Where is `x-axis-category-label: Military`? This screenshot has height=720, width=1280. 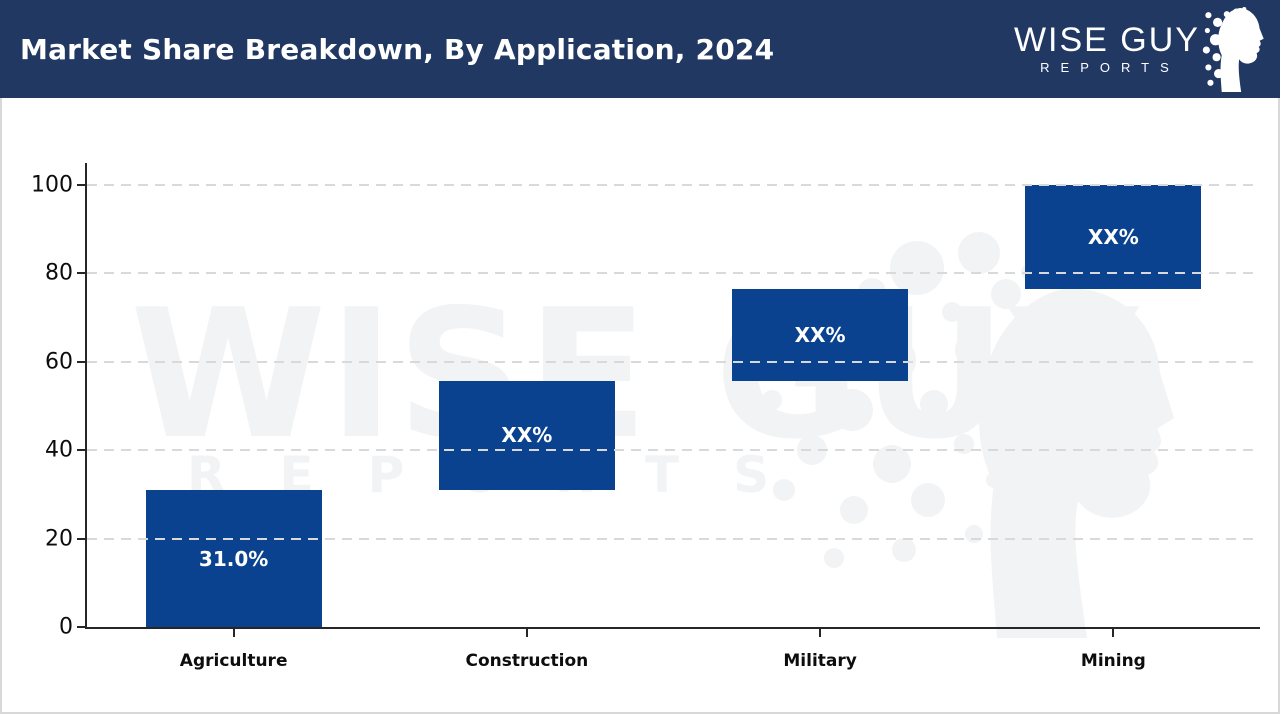
x-axis-category-label: Military is located at coordinates (820, 661).